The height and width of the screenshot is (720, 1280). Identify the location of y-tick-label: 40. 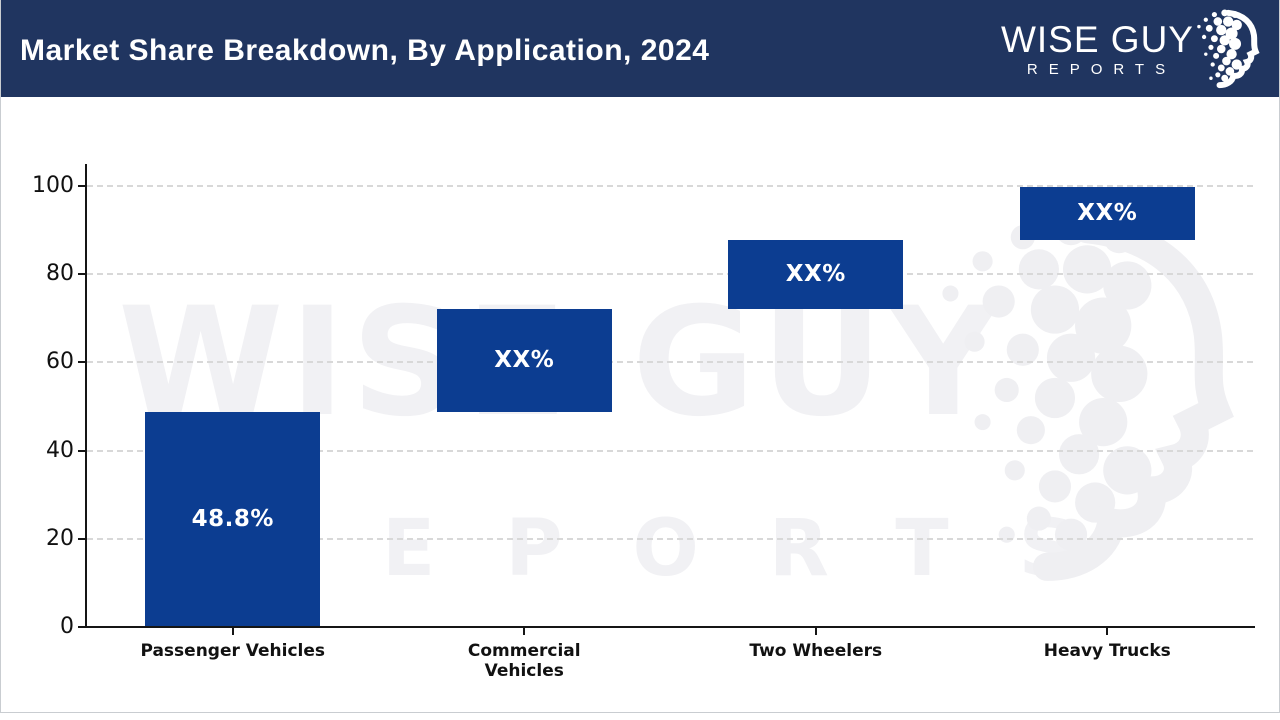
(60, 450).